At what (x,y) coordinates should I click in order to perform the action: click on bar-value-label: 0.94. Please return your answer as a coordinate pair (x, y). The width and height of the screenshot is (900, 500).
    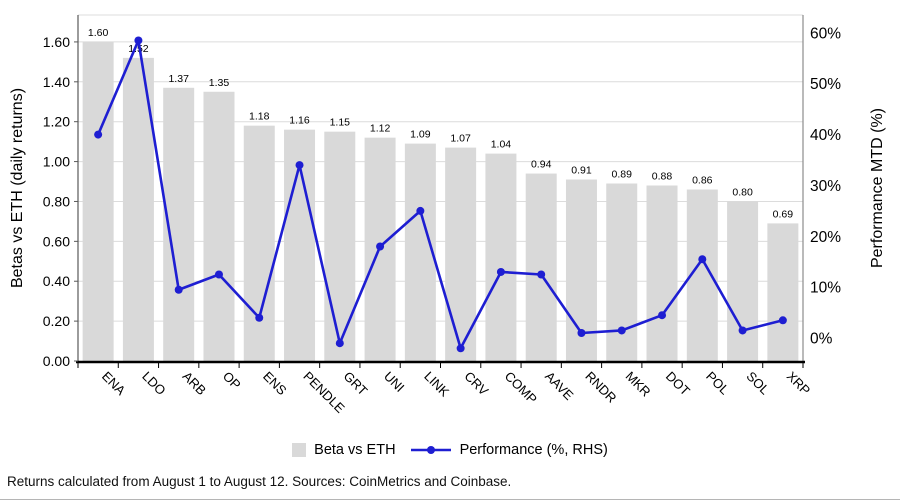
    Looking at the image, I should click on (541, 165).